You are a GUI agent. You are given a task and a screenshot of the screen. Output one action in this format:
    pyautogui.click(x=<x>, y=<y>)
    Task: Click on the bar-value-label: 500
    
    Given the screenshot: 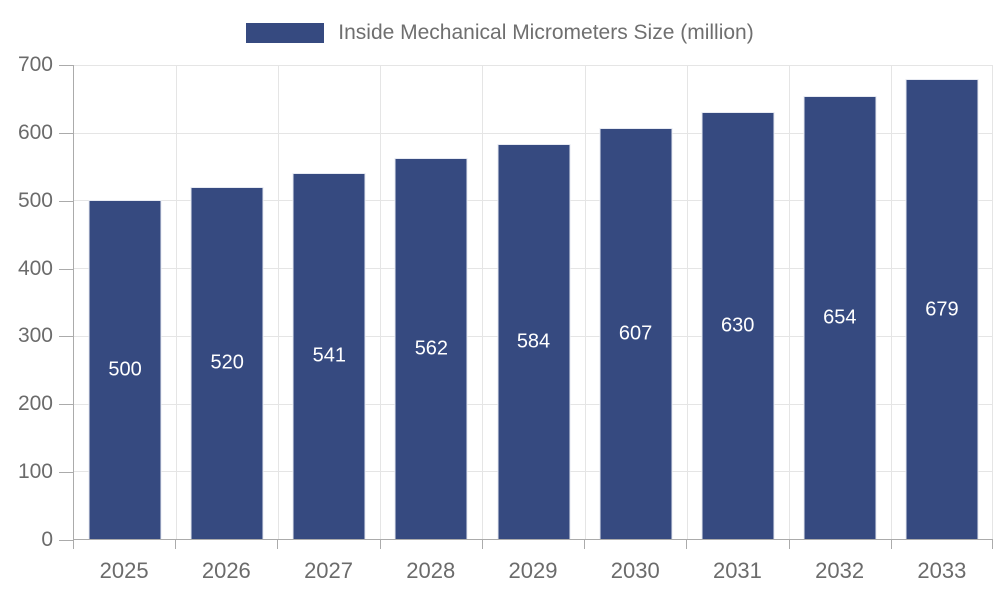 What is the action you would take?
    pyautogui.click(x=125, y=369)
    